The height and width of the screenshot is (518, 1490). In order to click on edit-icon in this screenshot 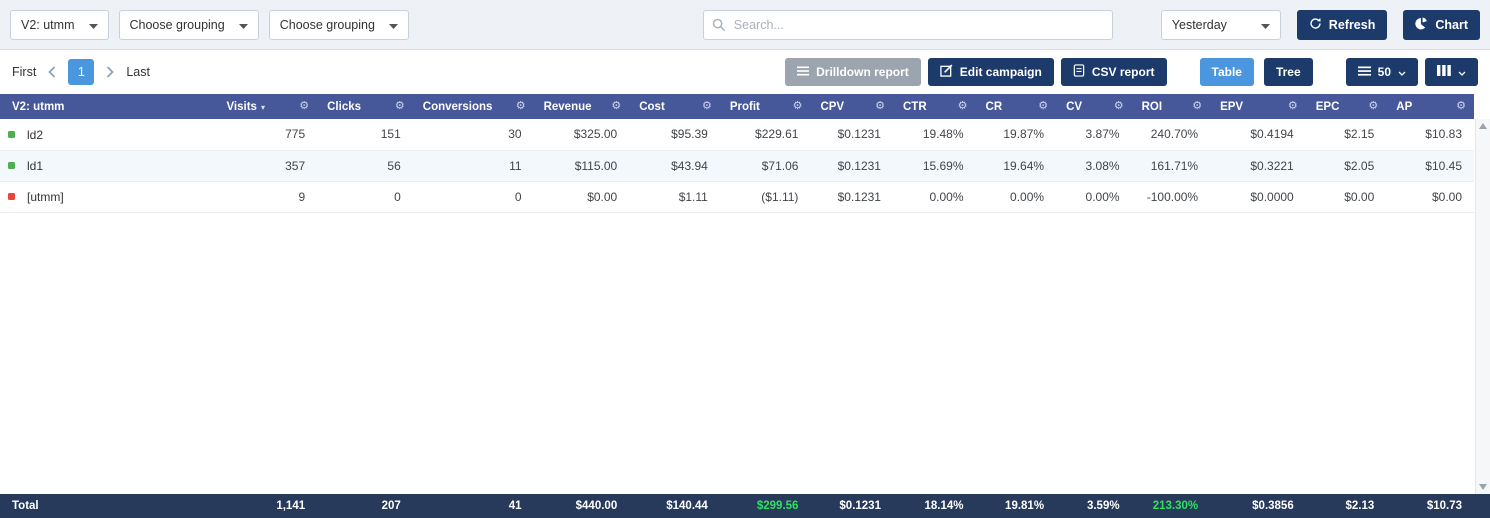, I will do `click(946, 72)`.